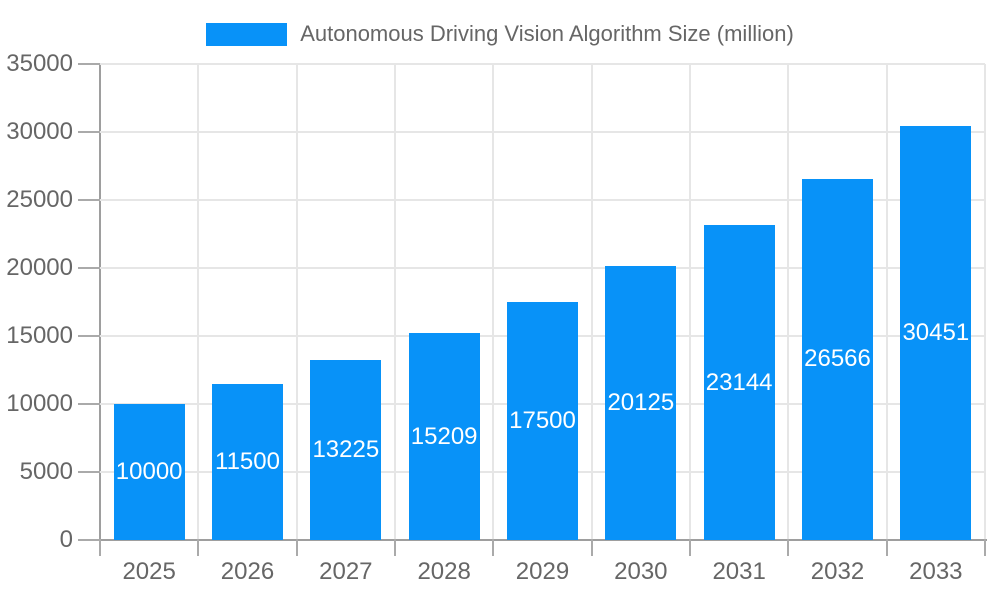 The width and height of the screenshot is (1000, 600). I want to click on y-axis-label: 5000, so click(46, 471).